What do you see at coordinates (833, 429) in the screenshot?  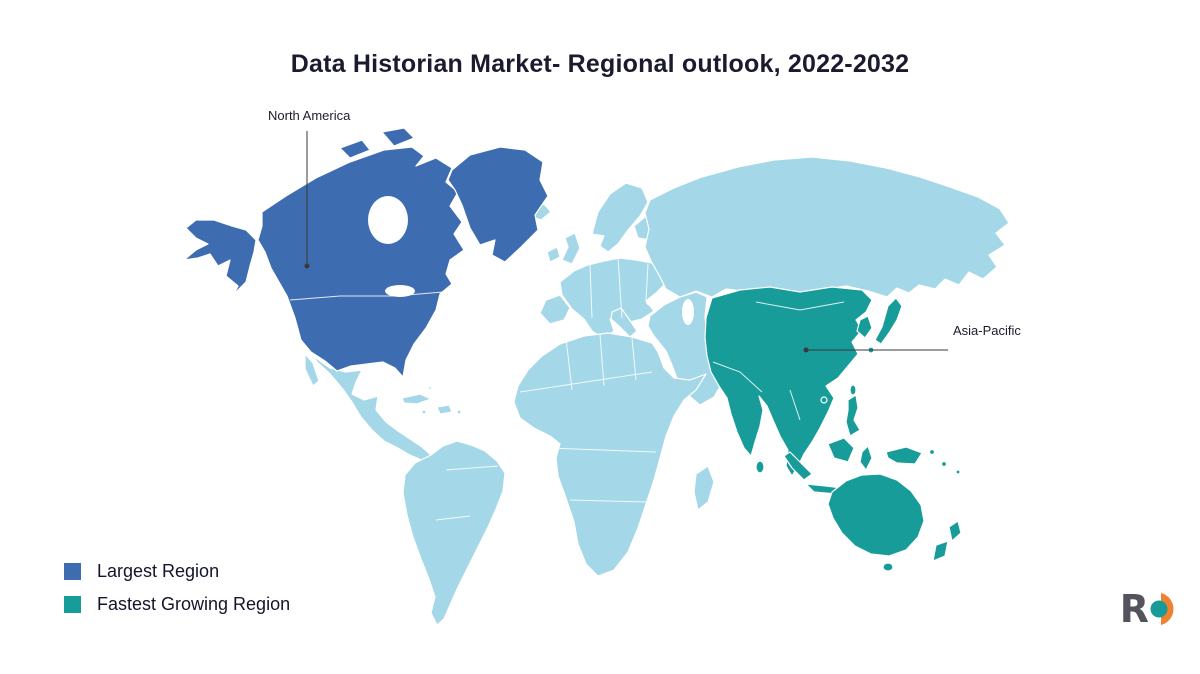 I see `region-asia-pacific` at bounding box center [833, 429].